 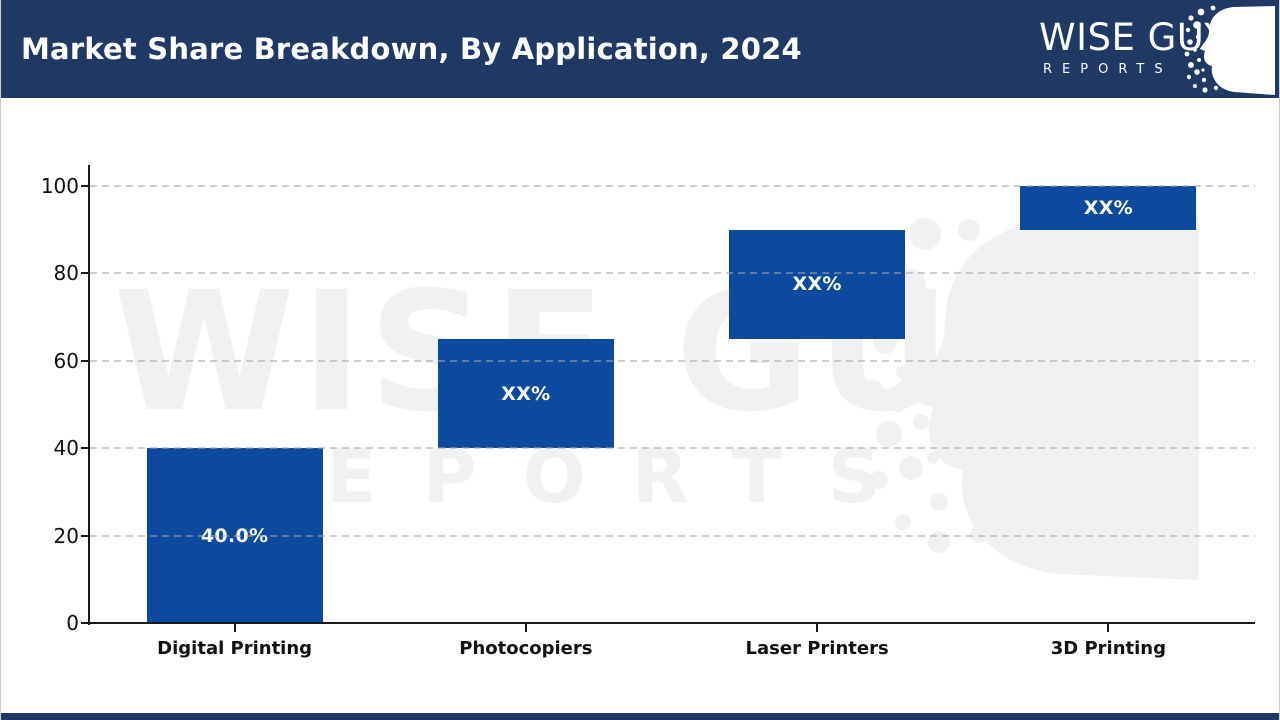 I want to click on y-tick-label-20: 20, so click(x=66, y=535).